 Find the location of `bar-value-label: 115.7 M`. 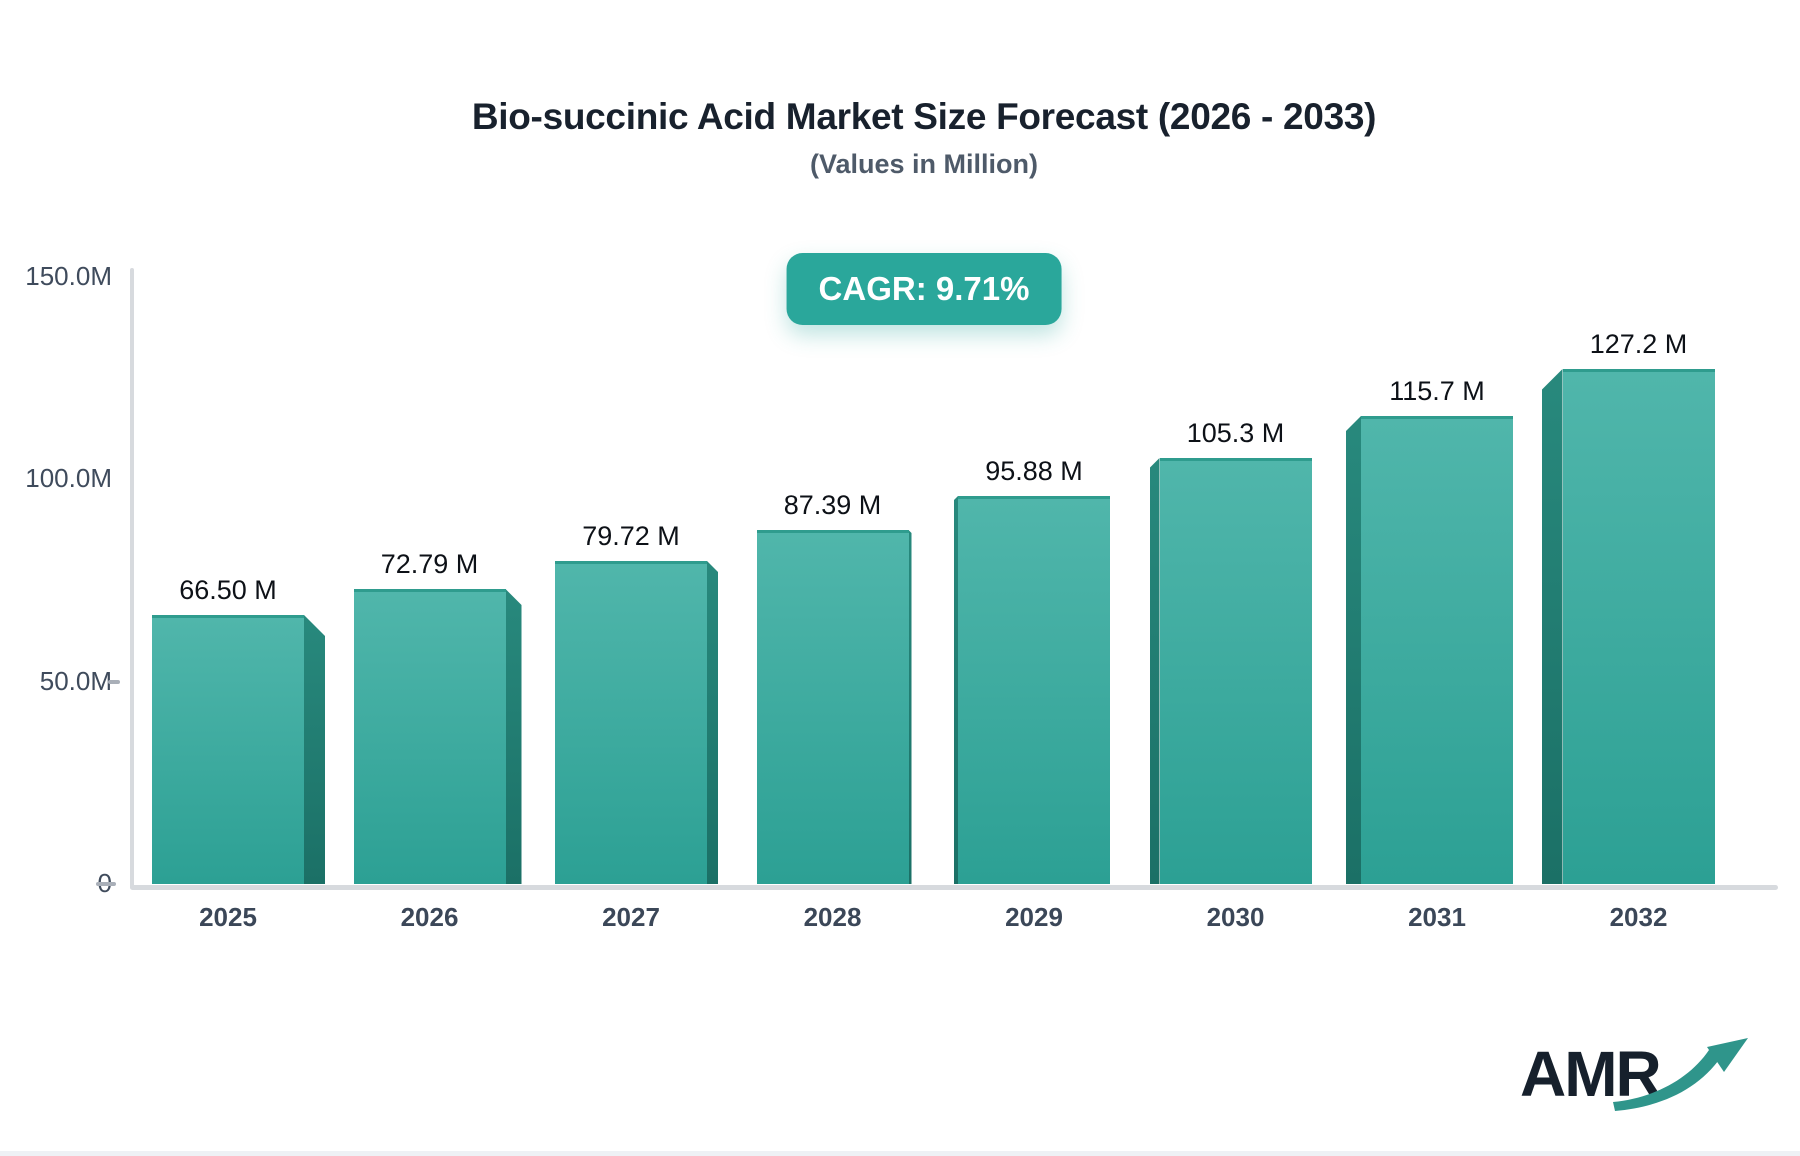

bar-value-label: 115.7 M is located at coordinates (1437, 391).